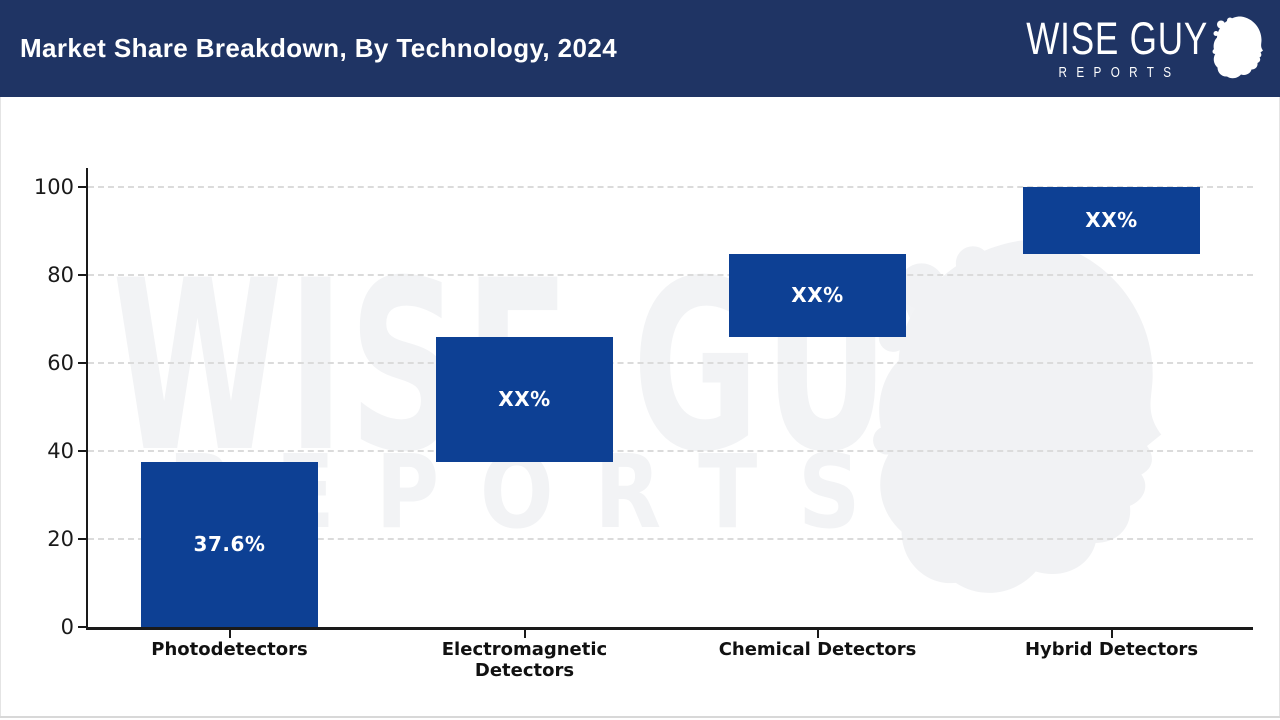 The height and width of the screenshot is (720, 1280). I want to click on category-label-3: Chemical Detectors, so click(817, 649).